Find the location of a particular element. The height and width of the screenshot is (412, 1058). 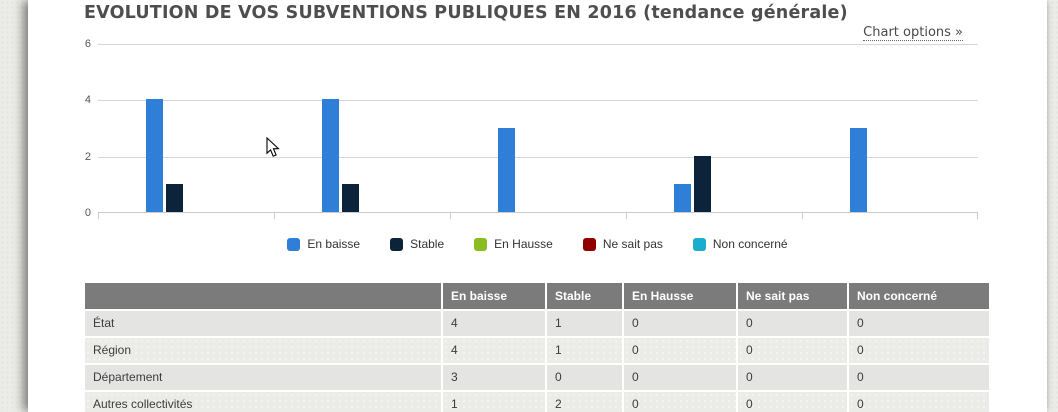

bar-en-baisse-group1 is located at coordinates (154, 155).